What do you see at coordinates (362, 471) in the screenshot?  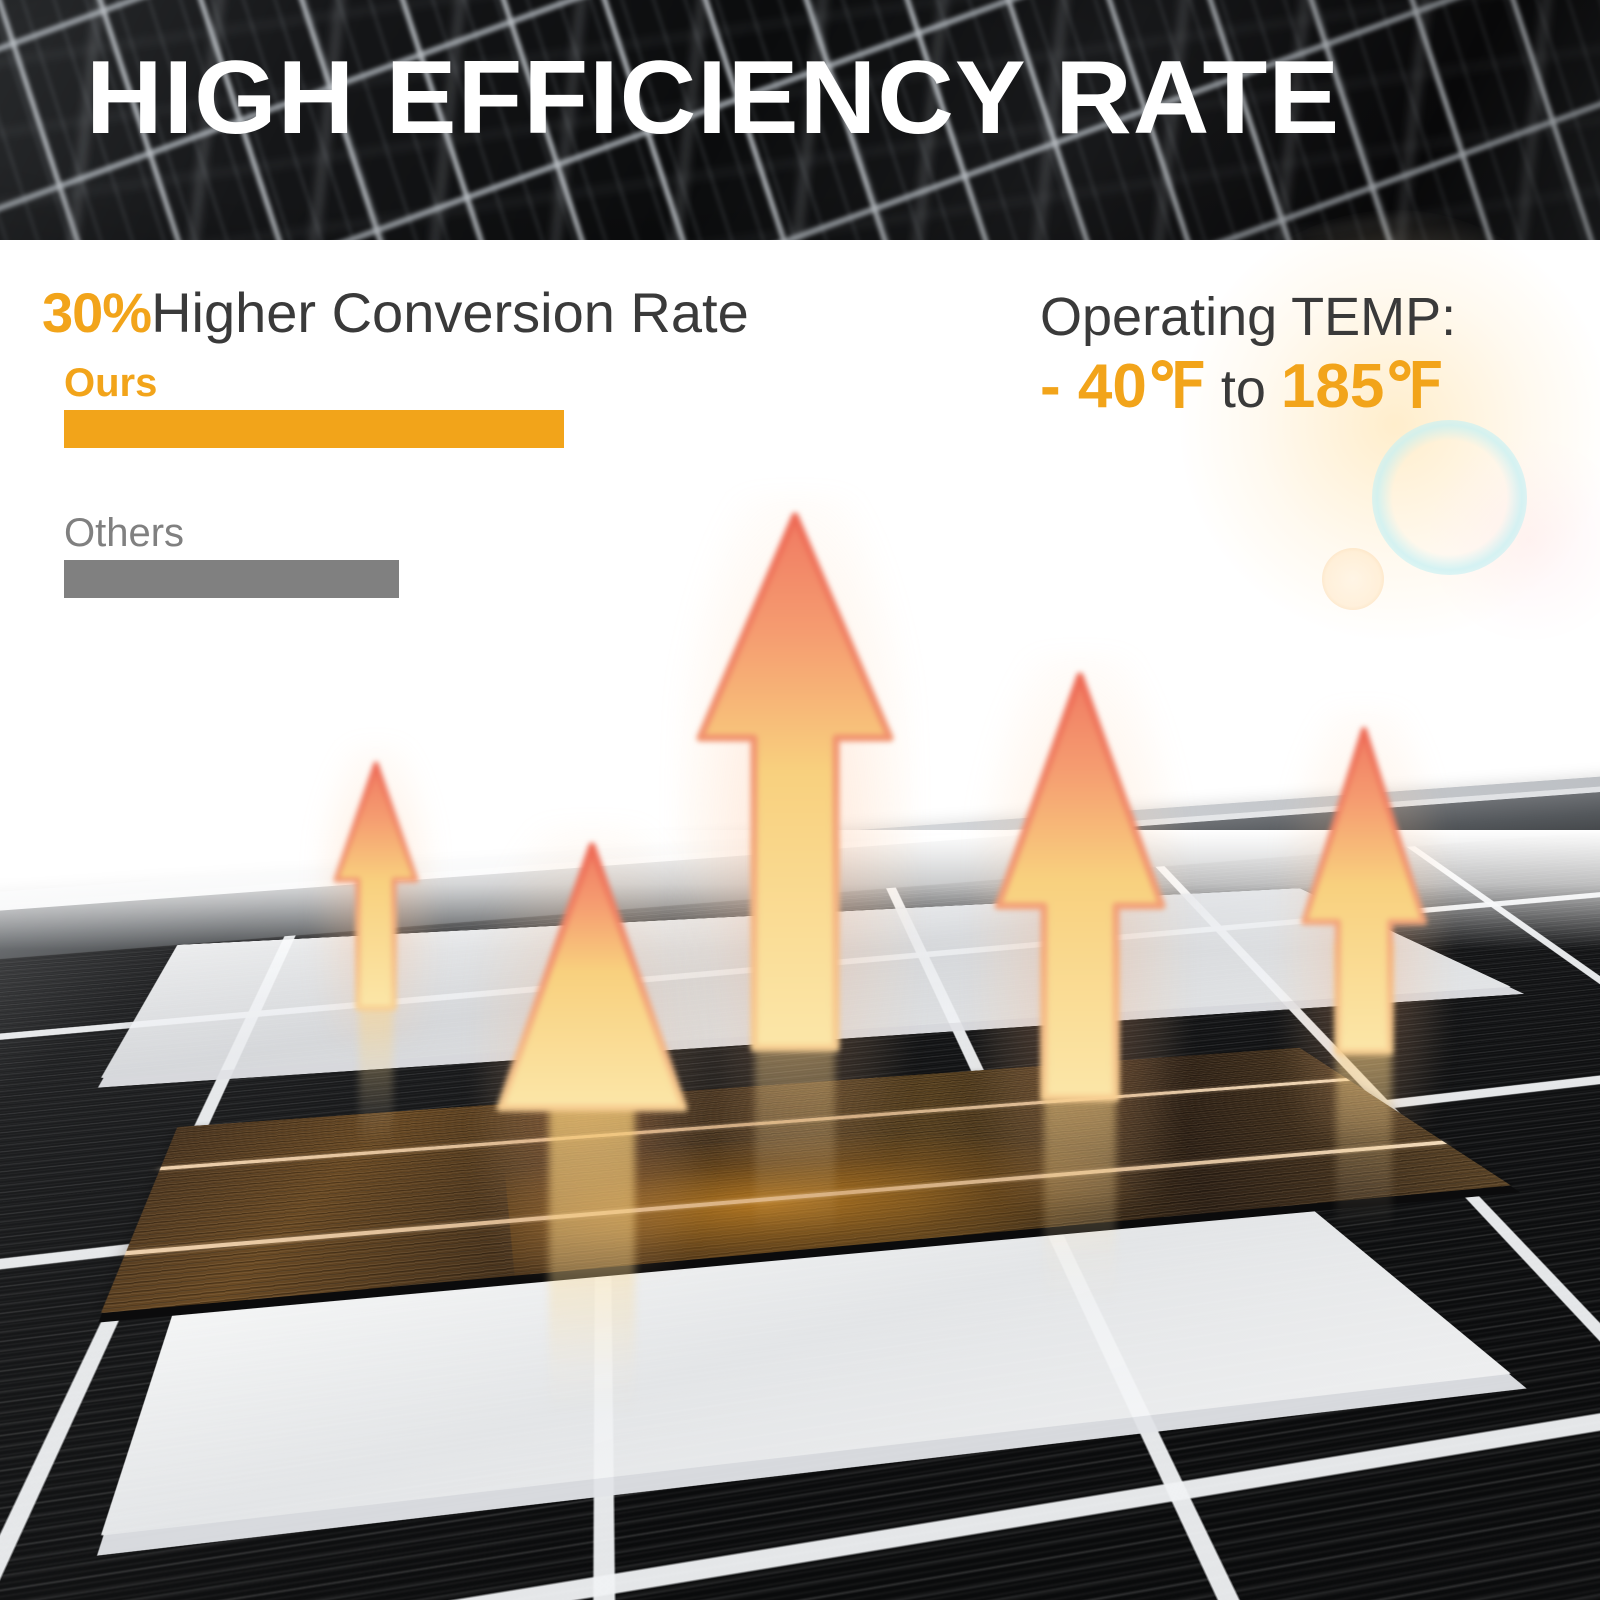 I see `bar-spacer` at bounding box center [362, 471].